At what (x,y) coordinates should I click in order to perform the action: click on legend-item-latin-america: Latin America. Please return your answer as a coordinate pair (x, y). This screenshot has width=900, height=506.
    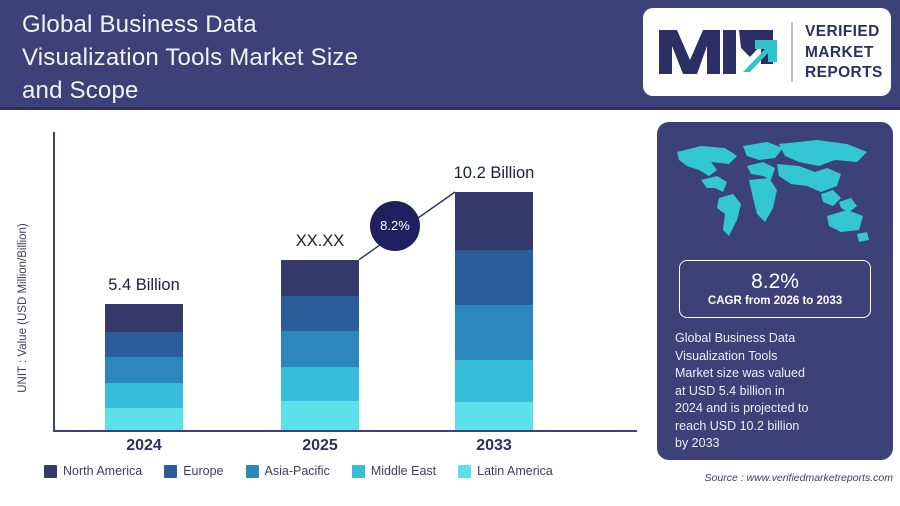
    Looking at the image, I should click on (505, 471).